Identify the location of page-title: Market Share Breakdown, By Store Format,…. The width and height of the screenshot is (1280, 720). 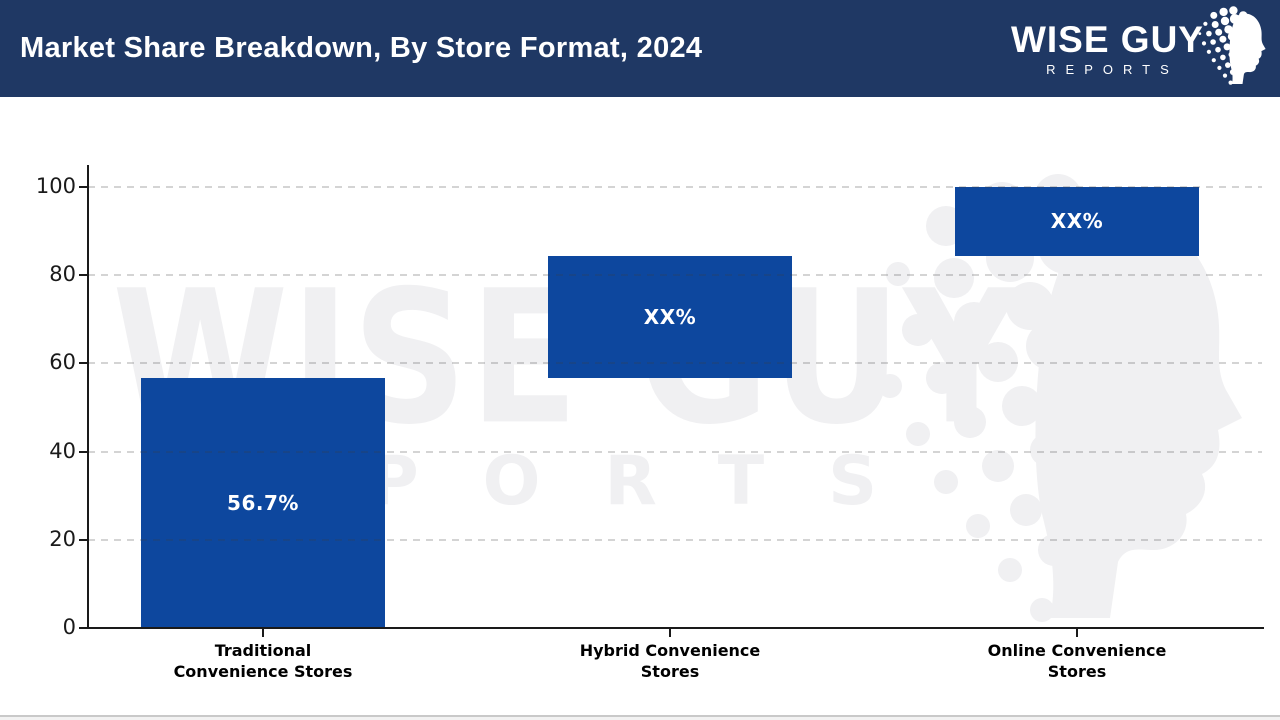
(361, 48).